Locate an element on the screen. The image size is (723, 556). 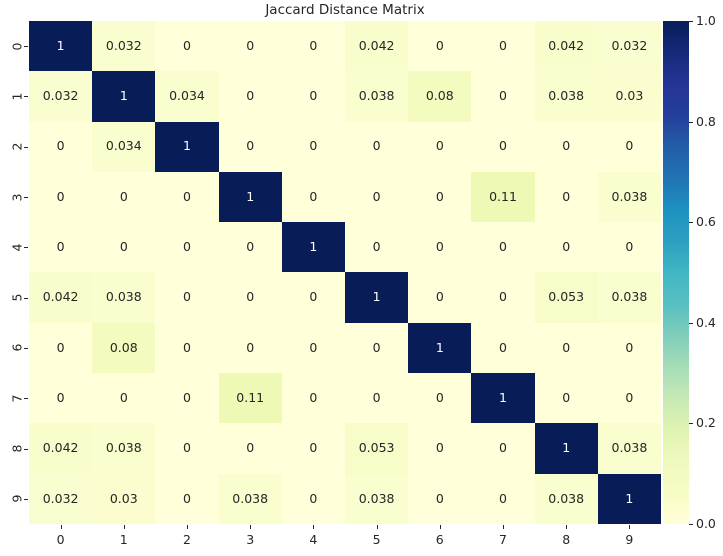
x-axis-tick-label: 9 is located at coordinates (629, 539).